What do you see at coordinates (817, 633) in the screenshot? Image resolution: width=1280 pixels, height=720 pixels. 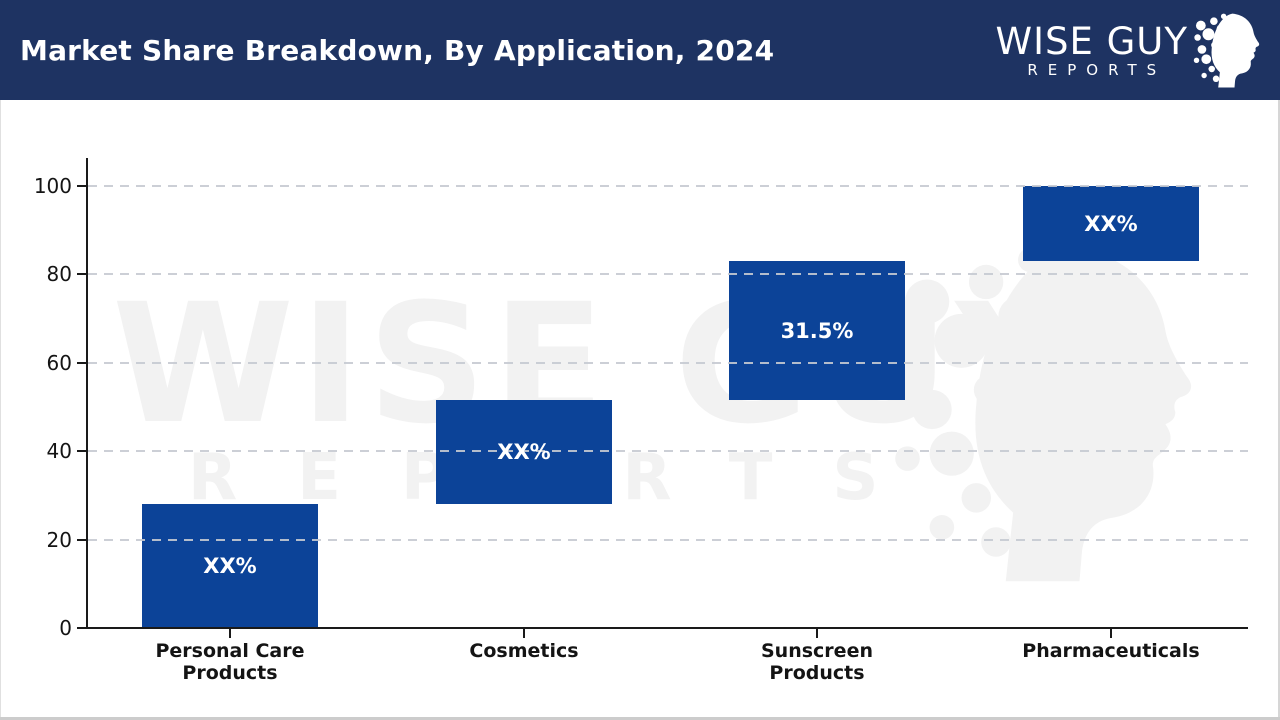 I see `x-axis-tick-sunscreen-products` at bounding box center [817, 633].